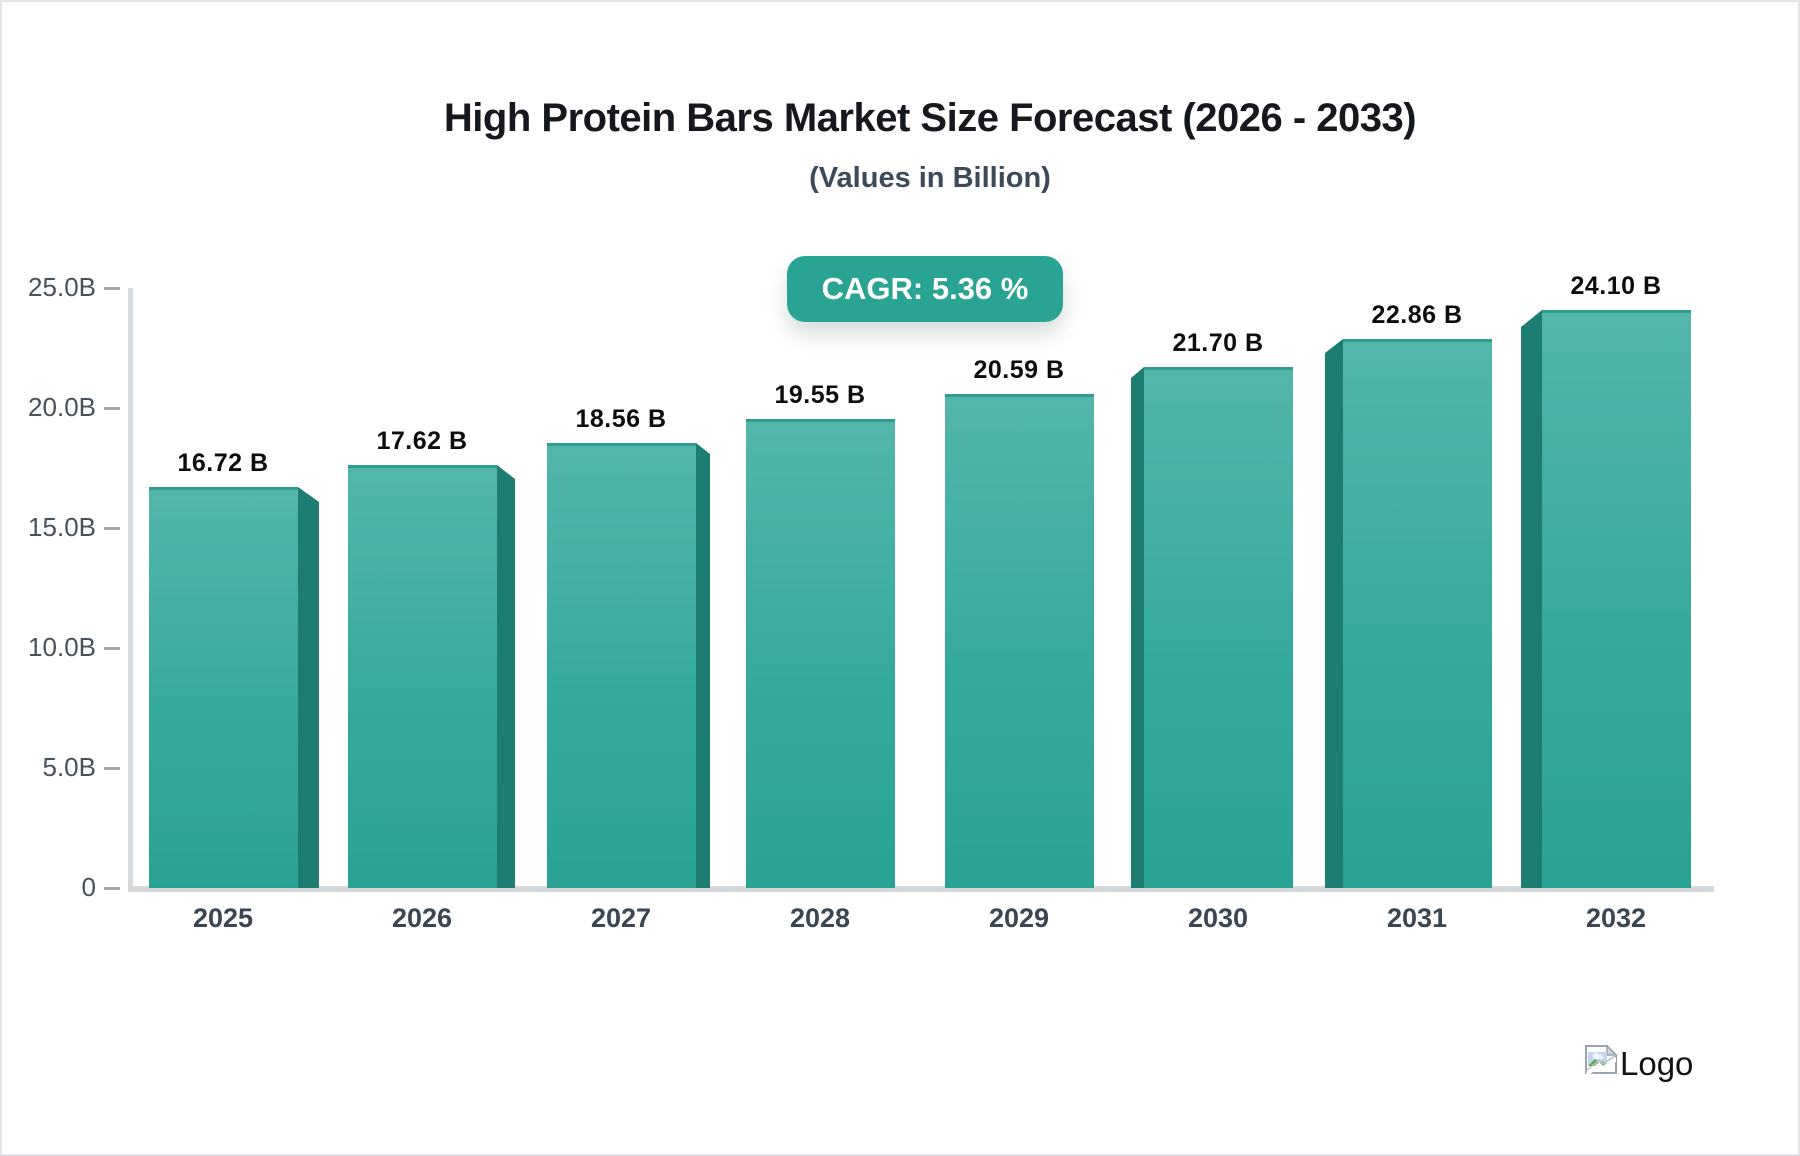 The width and height of the screenshot is (1800, 1156). Describe the element at coordinates (1218, 918) in the screenshot. I see `x-axis-label-2030: 2030` at that location.